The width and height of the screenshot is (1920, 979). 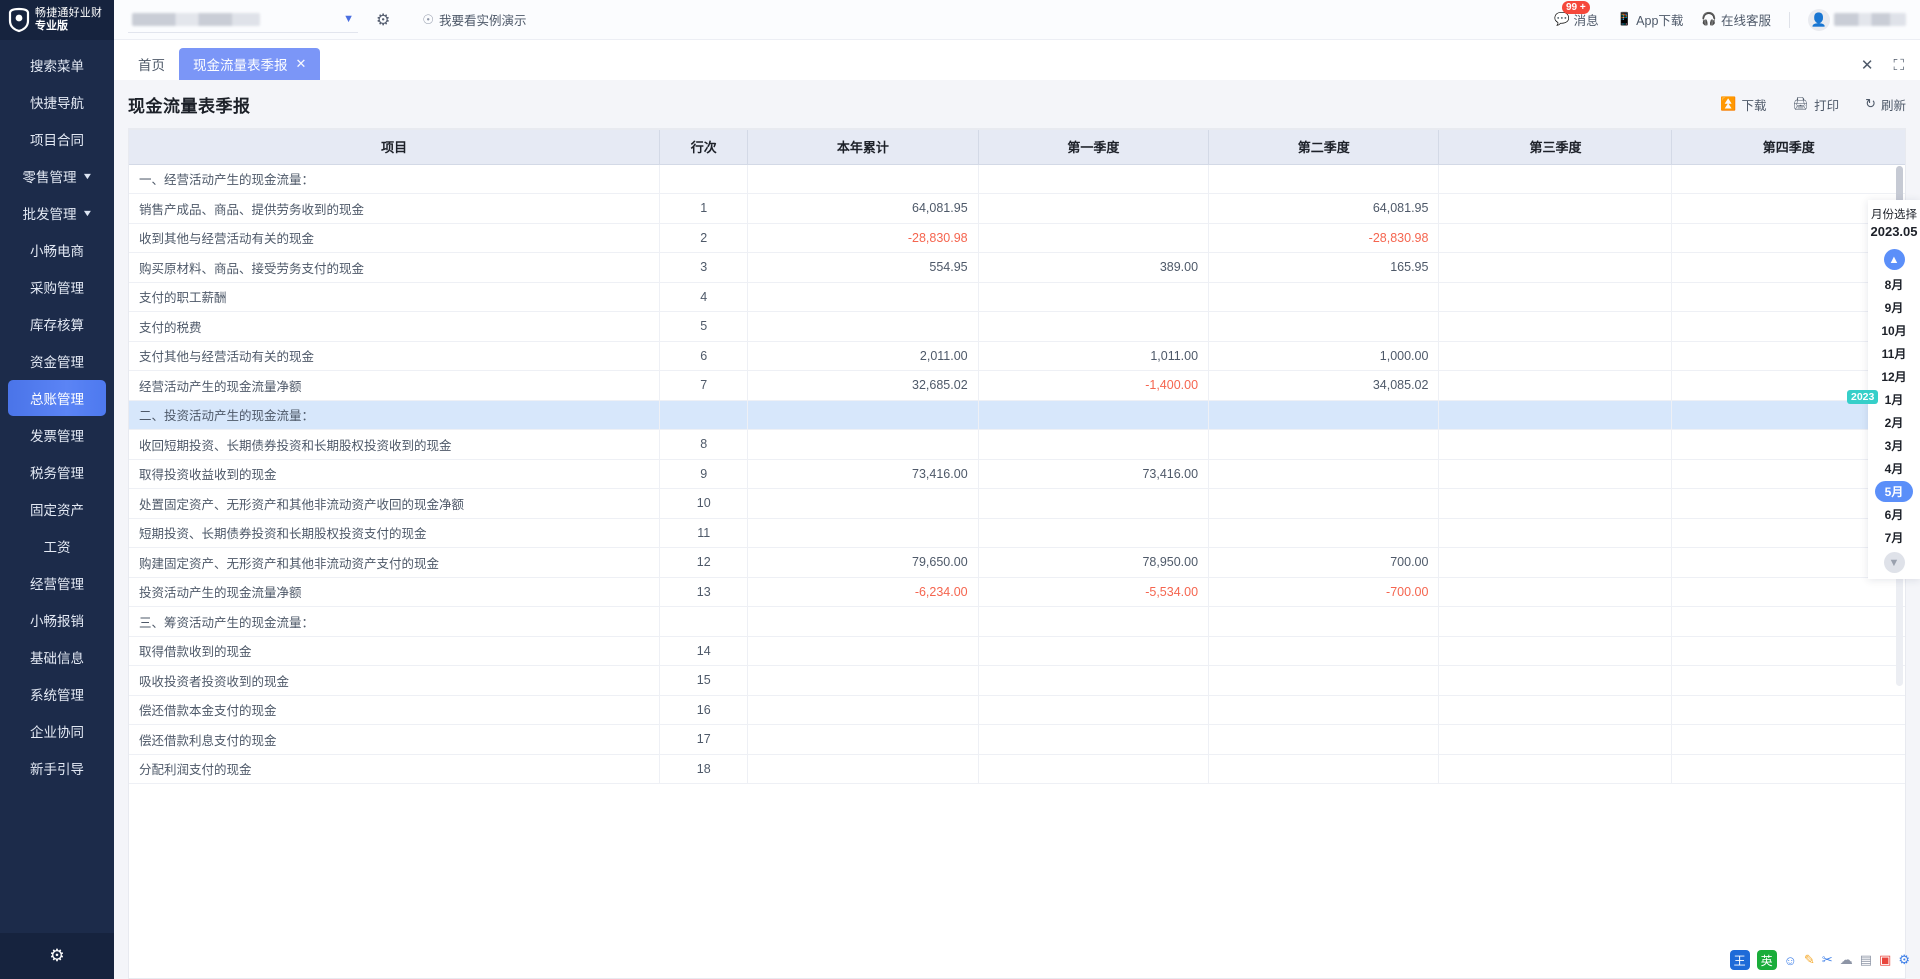 I want to click on sidebar-item-13: 工资, so click(x=57, y=546).